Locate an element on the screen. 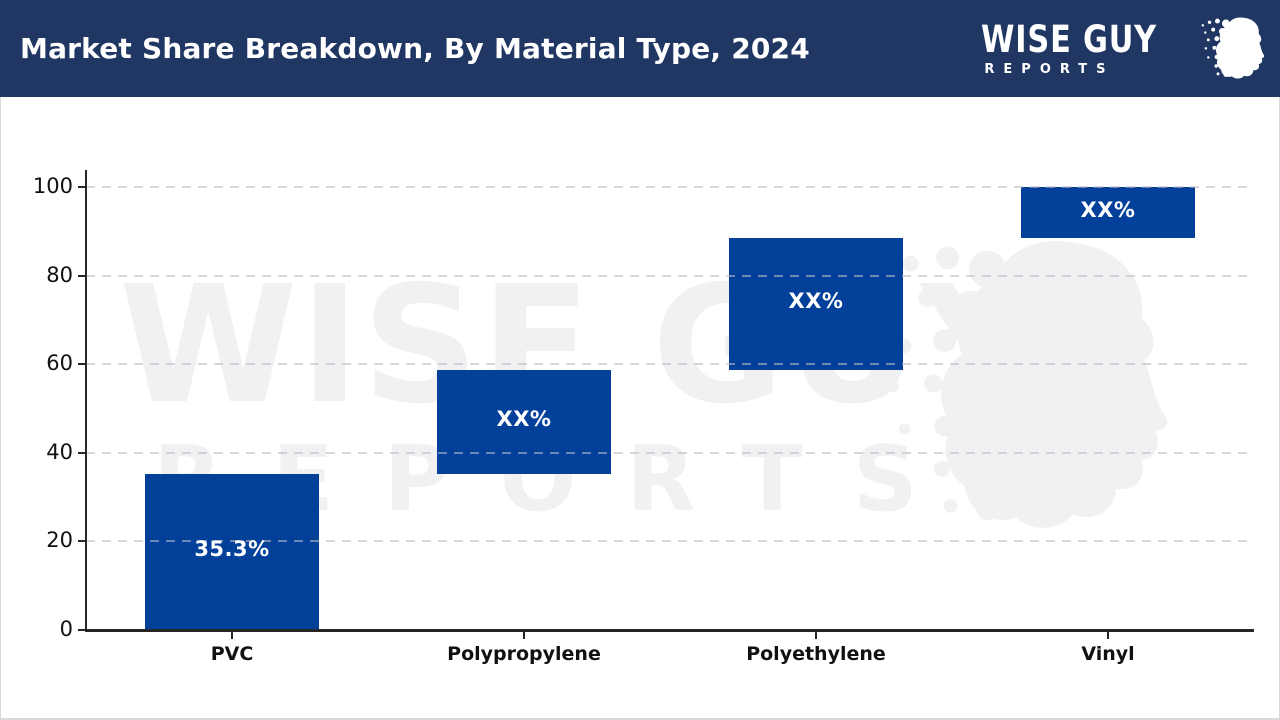  logo-reports-label: REPORTS is located at coordinates (1049, 69).